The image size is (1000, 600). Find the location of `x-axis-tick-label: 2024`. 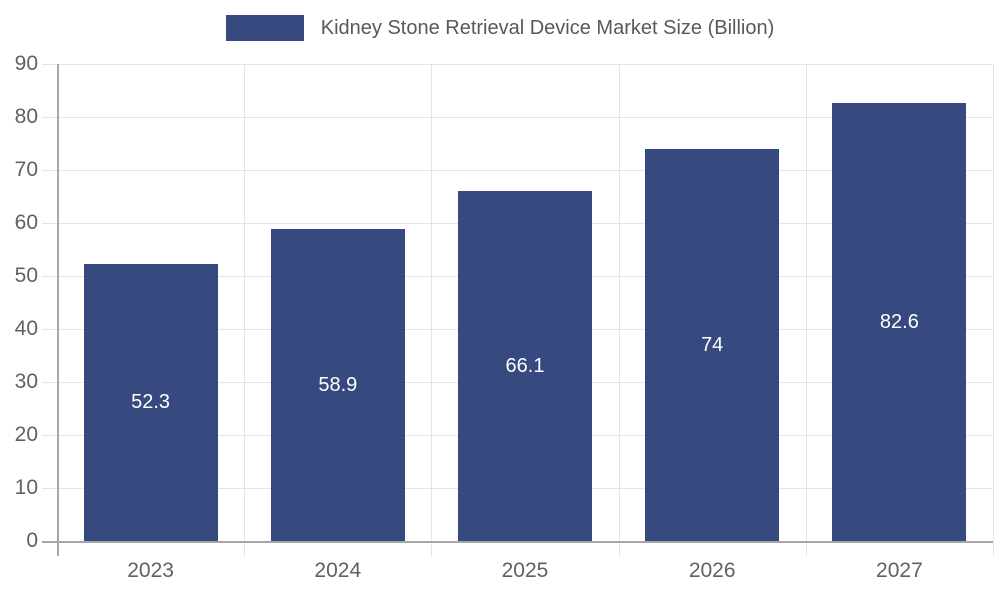

x-axis-tick-label: 2024 is located at coordinates (338, 570).